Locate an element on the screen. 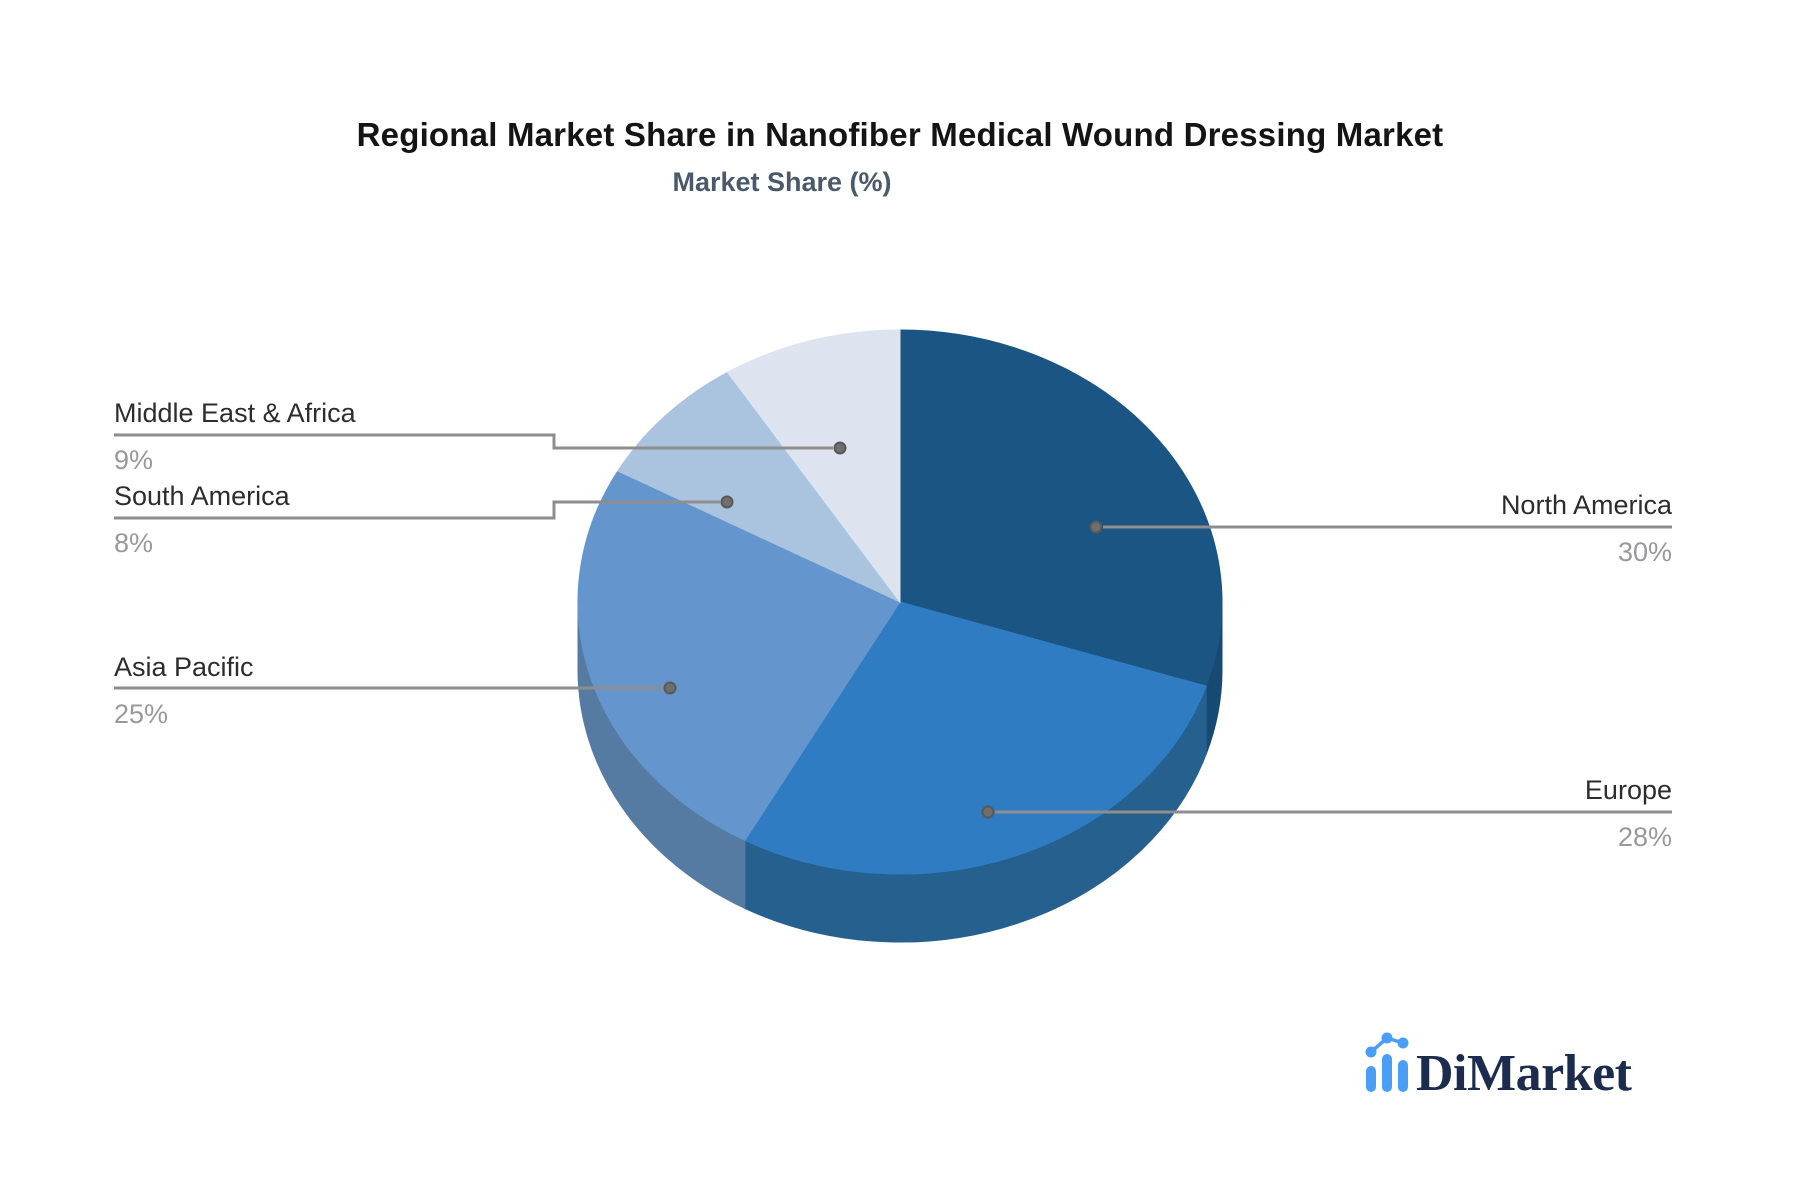  brand-logo: DiMarket is located at coordinates (1525, 1066).